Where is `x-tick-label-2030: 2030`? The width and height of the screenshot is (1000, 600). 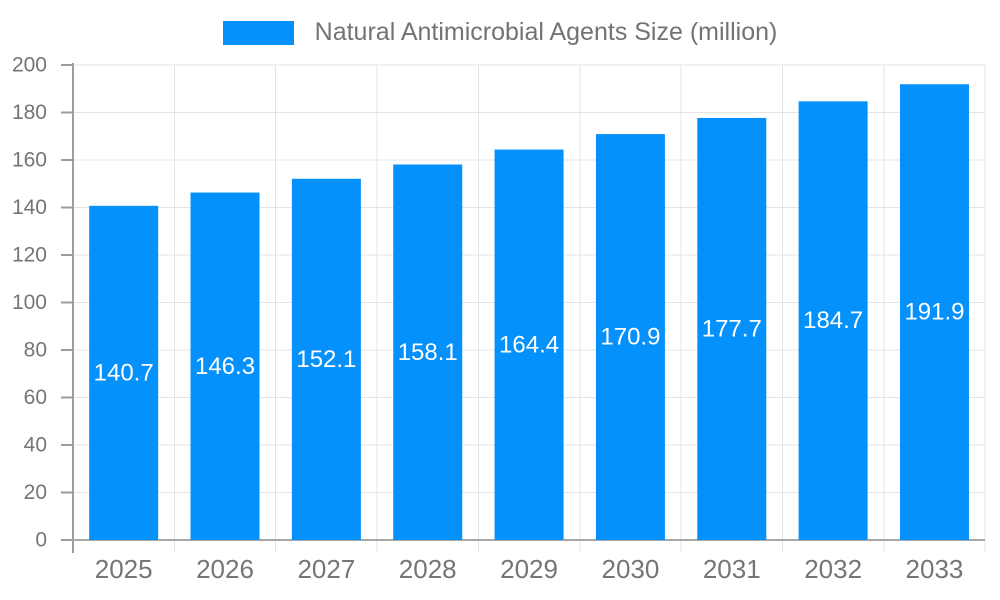 x-tick-label-2030: 2030 is located at coordinates (631, 569).